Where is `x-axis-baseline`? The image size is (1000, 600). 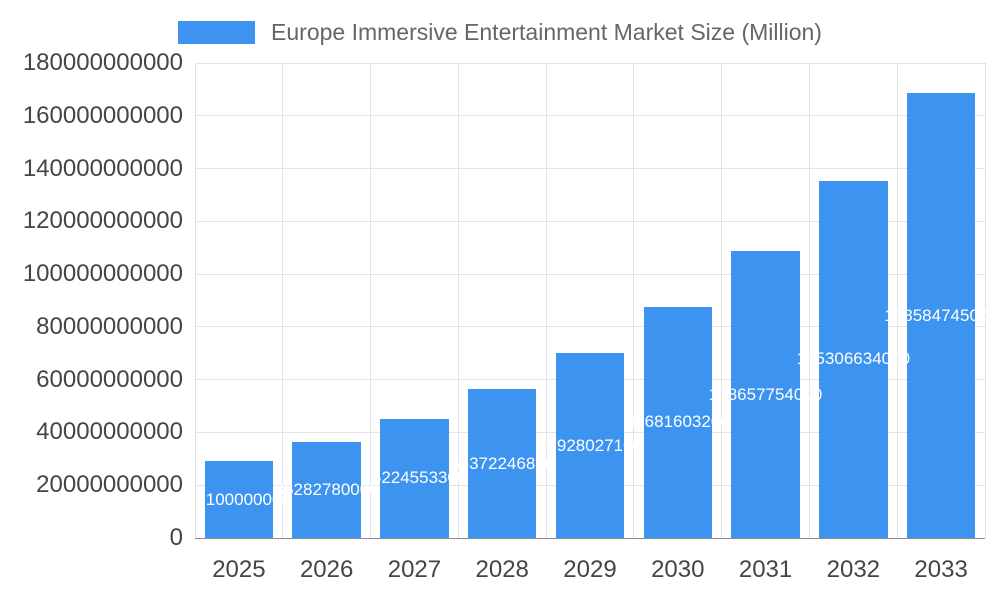 x-axis-baseline is located at coordinates (590, 538).